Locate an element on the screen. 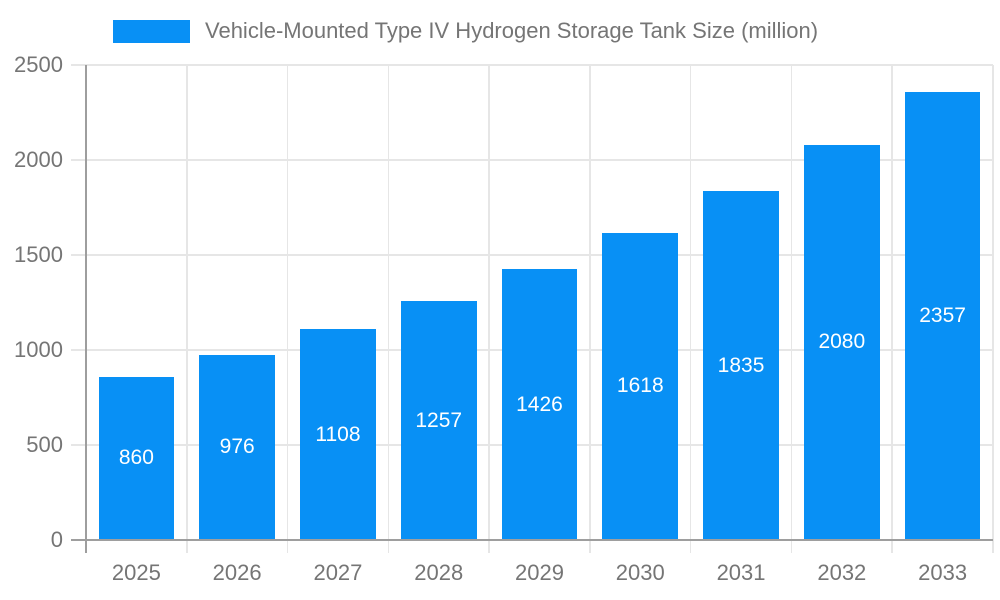 The image size is (1000, 600). bar-2026: 976 is located at coordinates (237, 447).